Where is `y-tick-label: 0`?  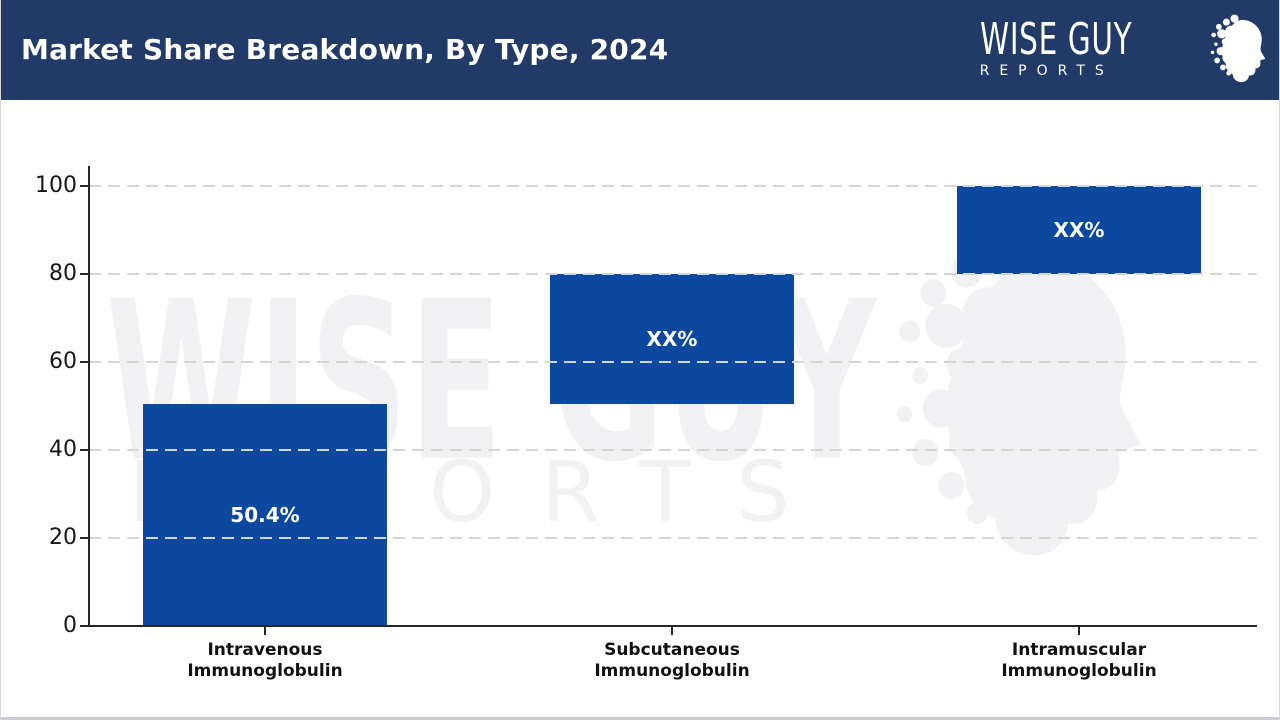
y-tick-label: 0 is located at coordinates (70, 625).